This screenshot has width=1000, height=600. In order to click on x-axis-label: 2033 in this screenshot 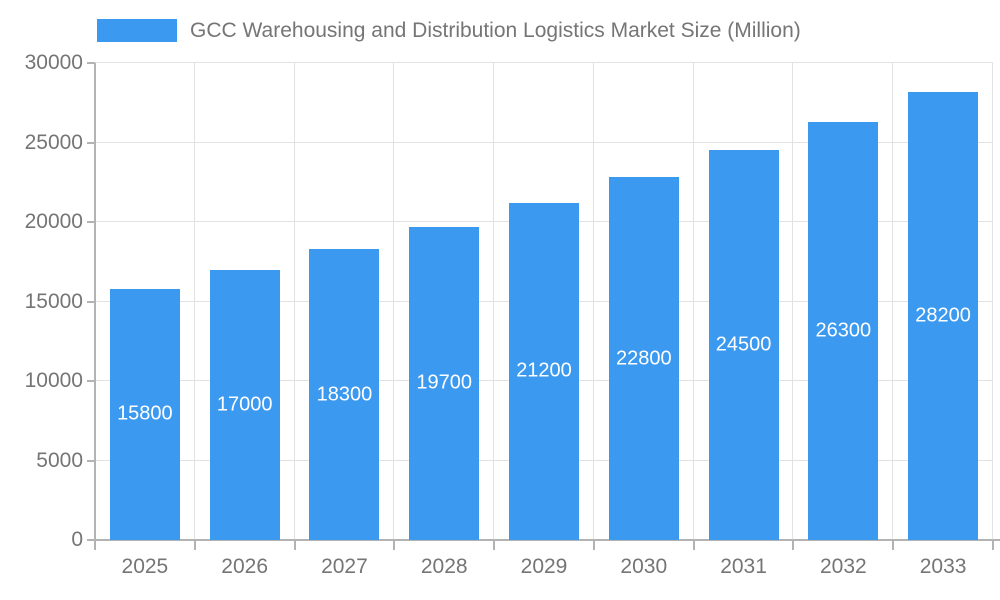, I will do `click(943, 566)`.